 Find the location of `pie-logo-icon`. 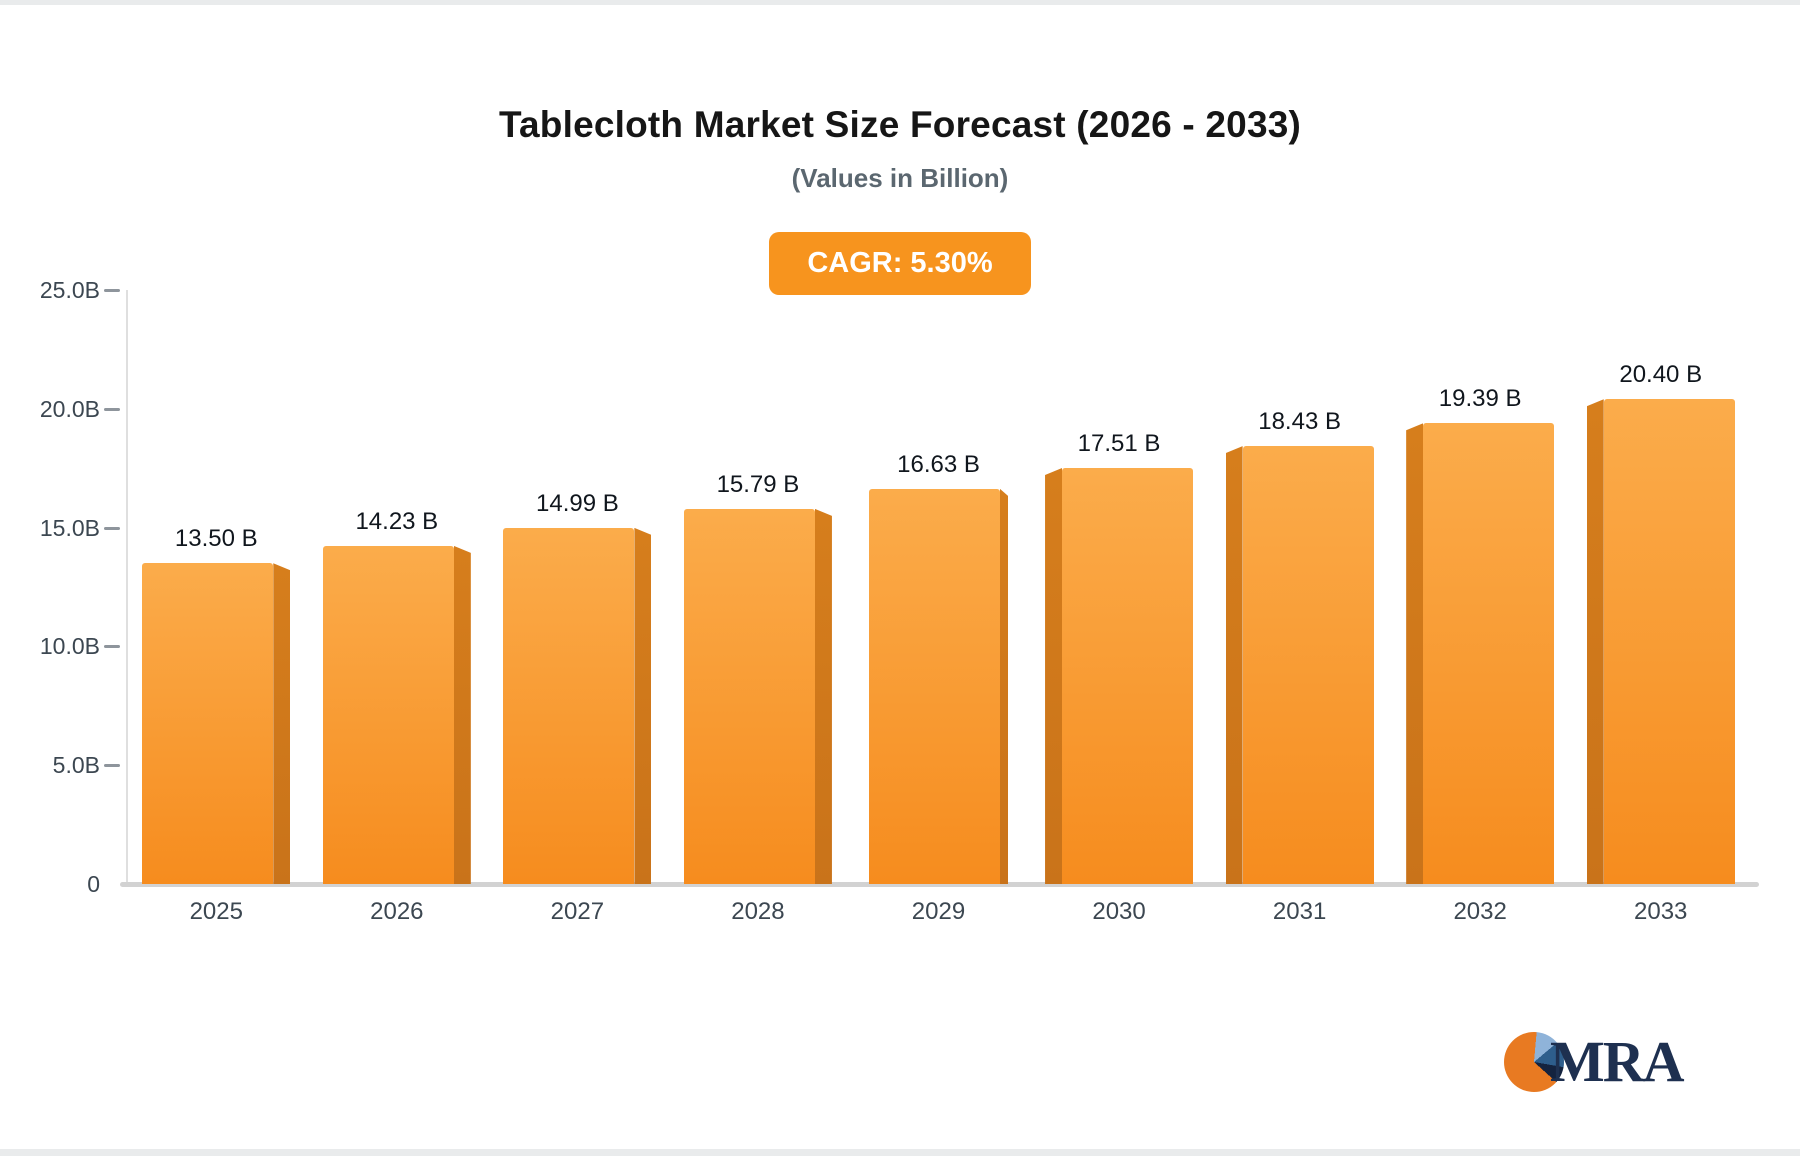

pie-logo-icon is located at coordinates (1534, 1062).